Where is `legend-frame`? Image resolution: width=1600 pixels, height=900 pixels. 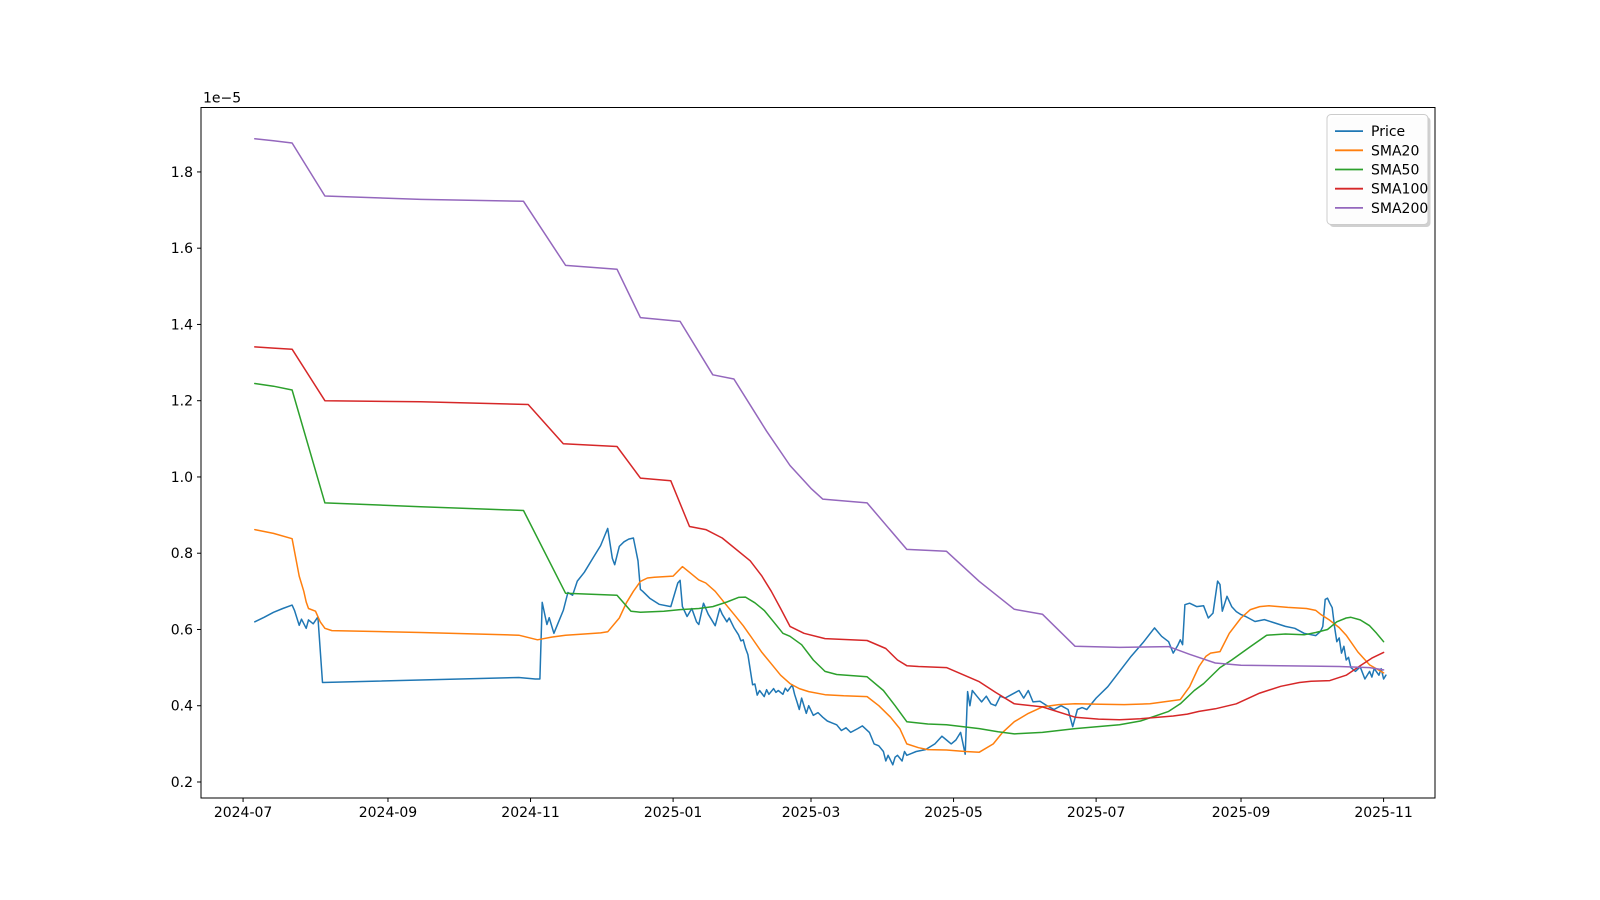 legend-frame is located at coordinates (1377, 169).